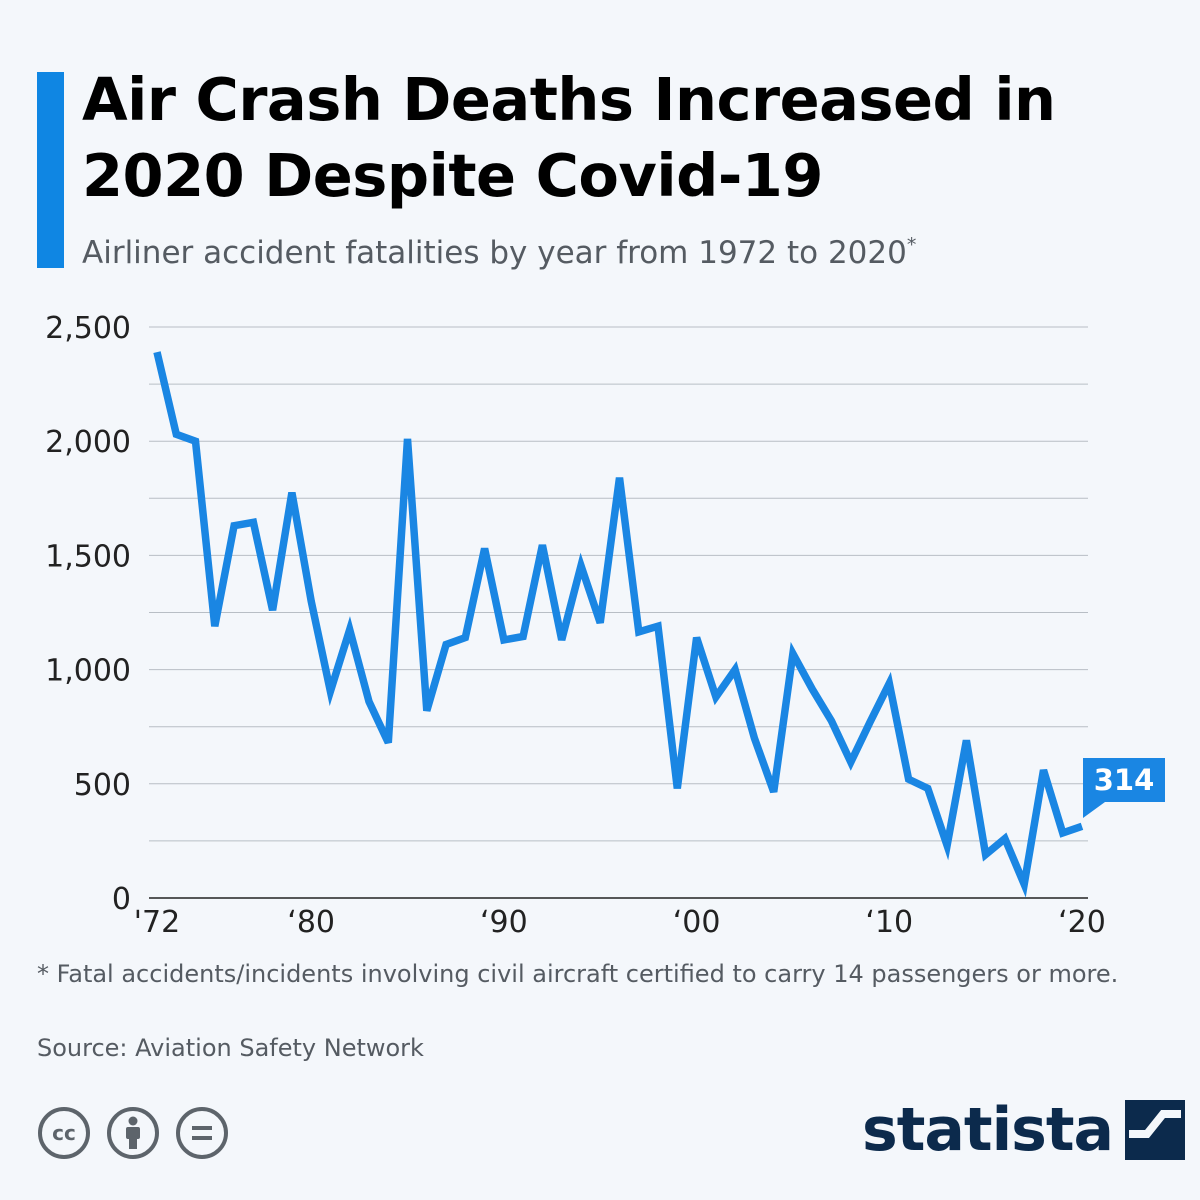 The image size is (1200, 1200). What do you see at coordinates (620, 922) in the screenshot?
I see `x-axis-labels: '72 ‘80 ‘90 ‘00 ‘10 ‘20` at bounding box center [620, 922].